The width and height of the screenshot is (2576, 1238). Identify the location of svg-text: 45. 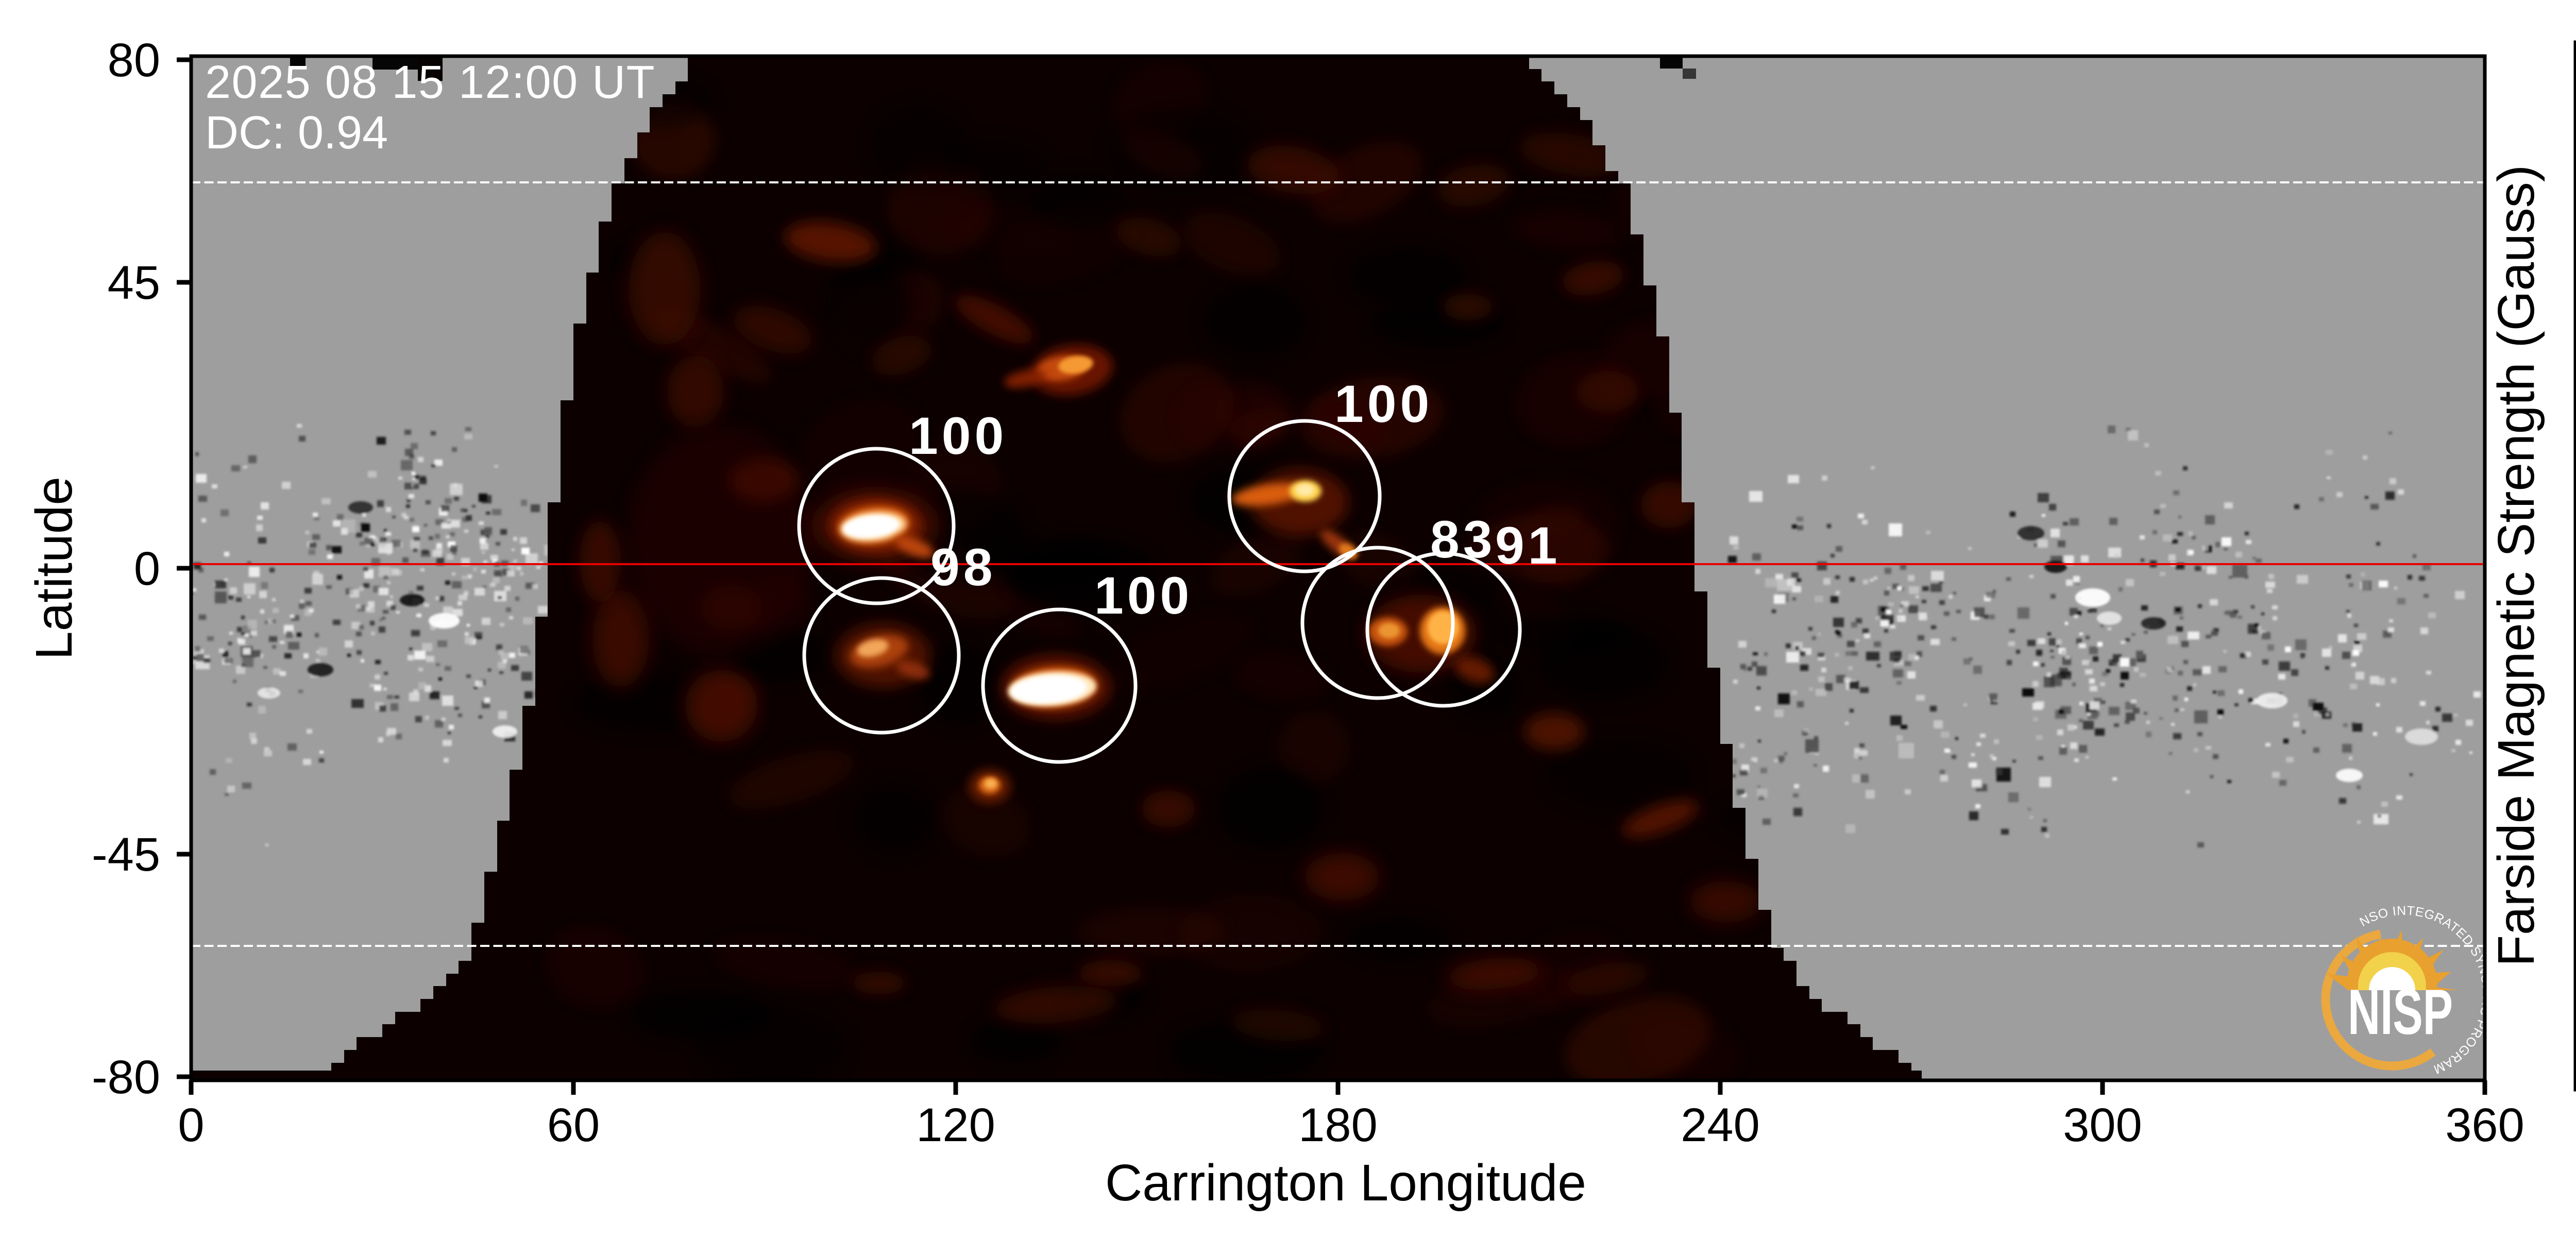
(134, 283).